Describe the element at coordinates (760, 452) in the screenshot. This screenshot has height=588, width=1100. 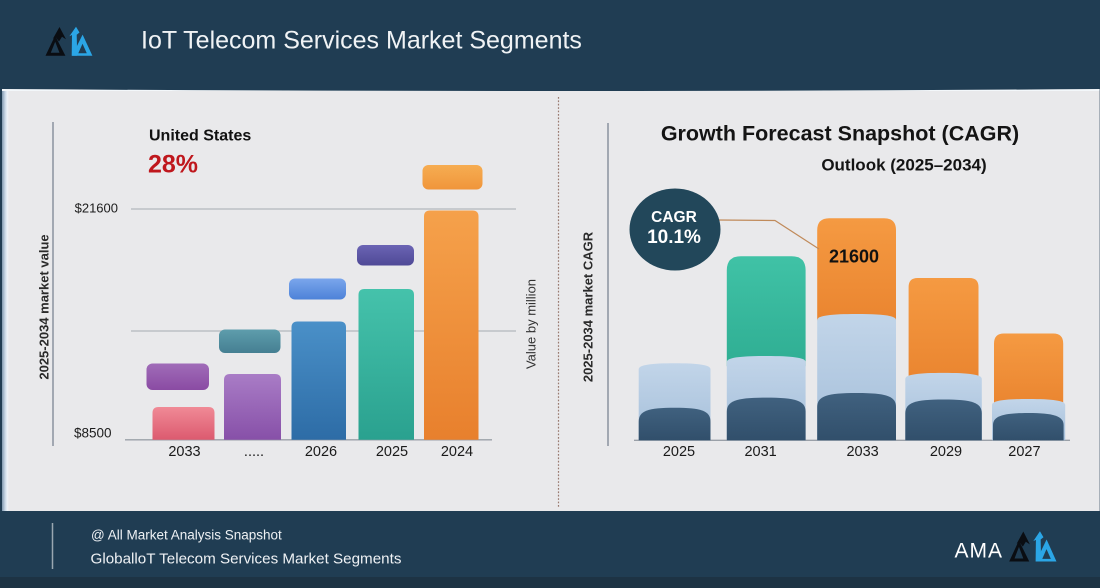
I see `svg-text: 2031` at that location.